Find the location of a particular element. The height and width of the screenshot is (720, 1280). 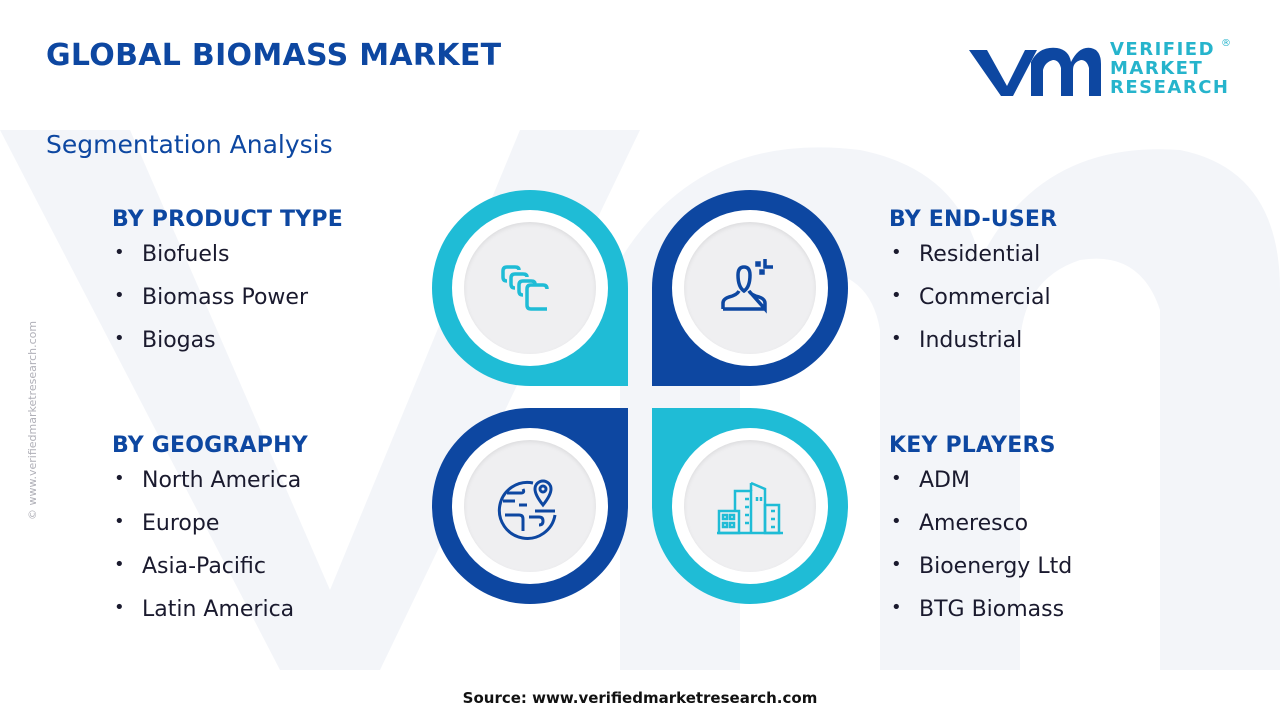

list-item: • Latin America is located at coordinates (210, 618).